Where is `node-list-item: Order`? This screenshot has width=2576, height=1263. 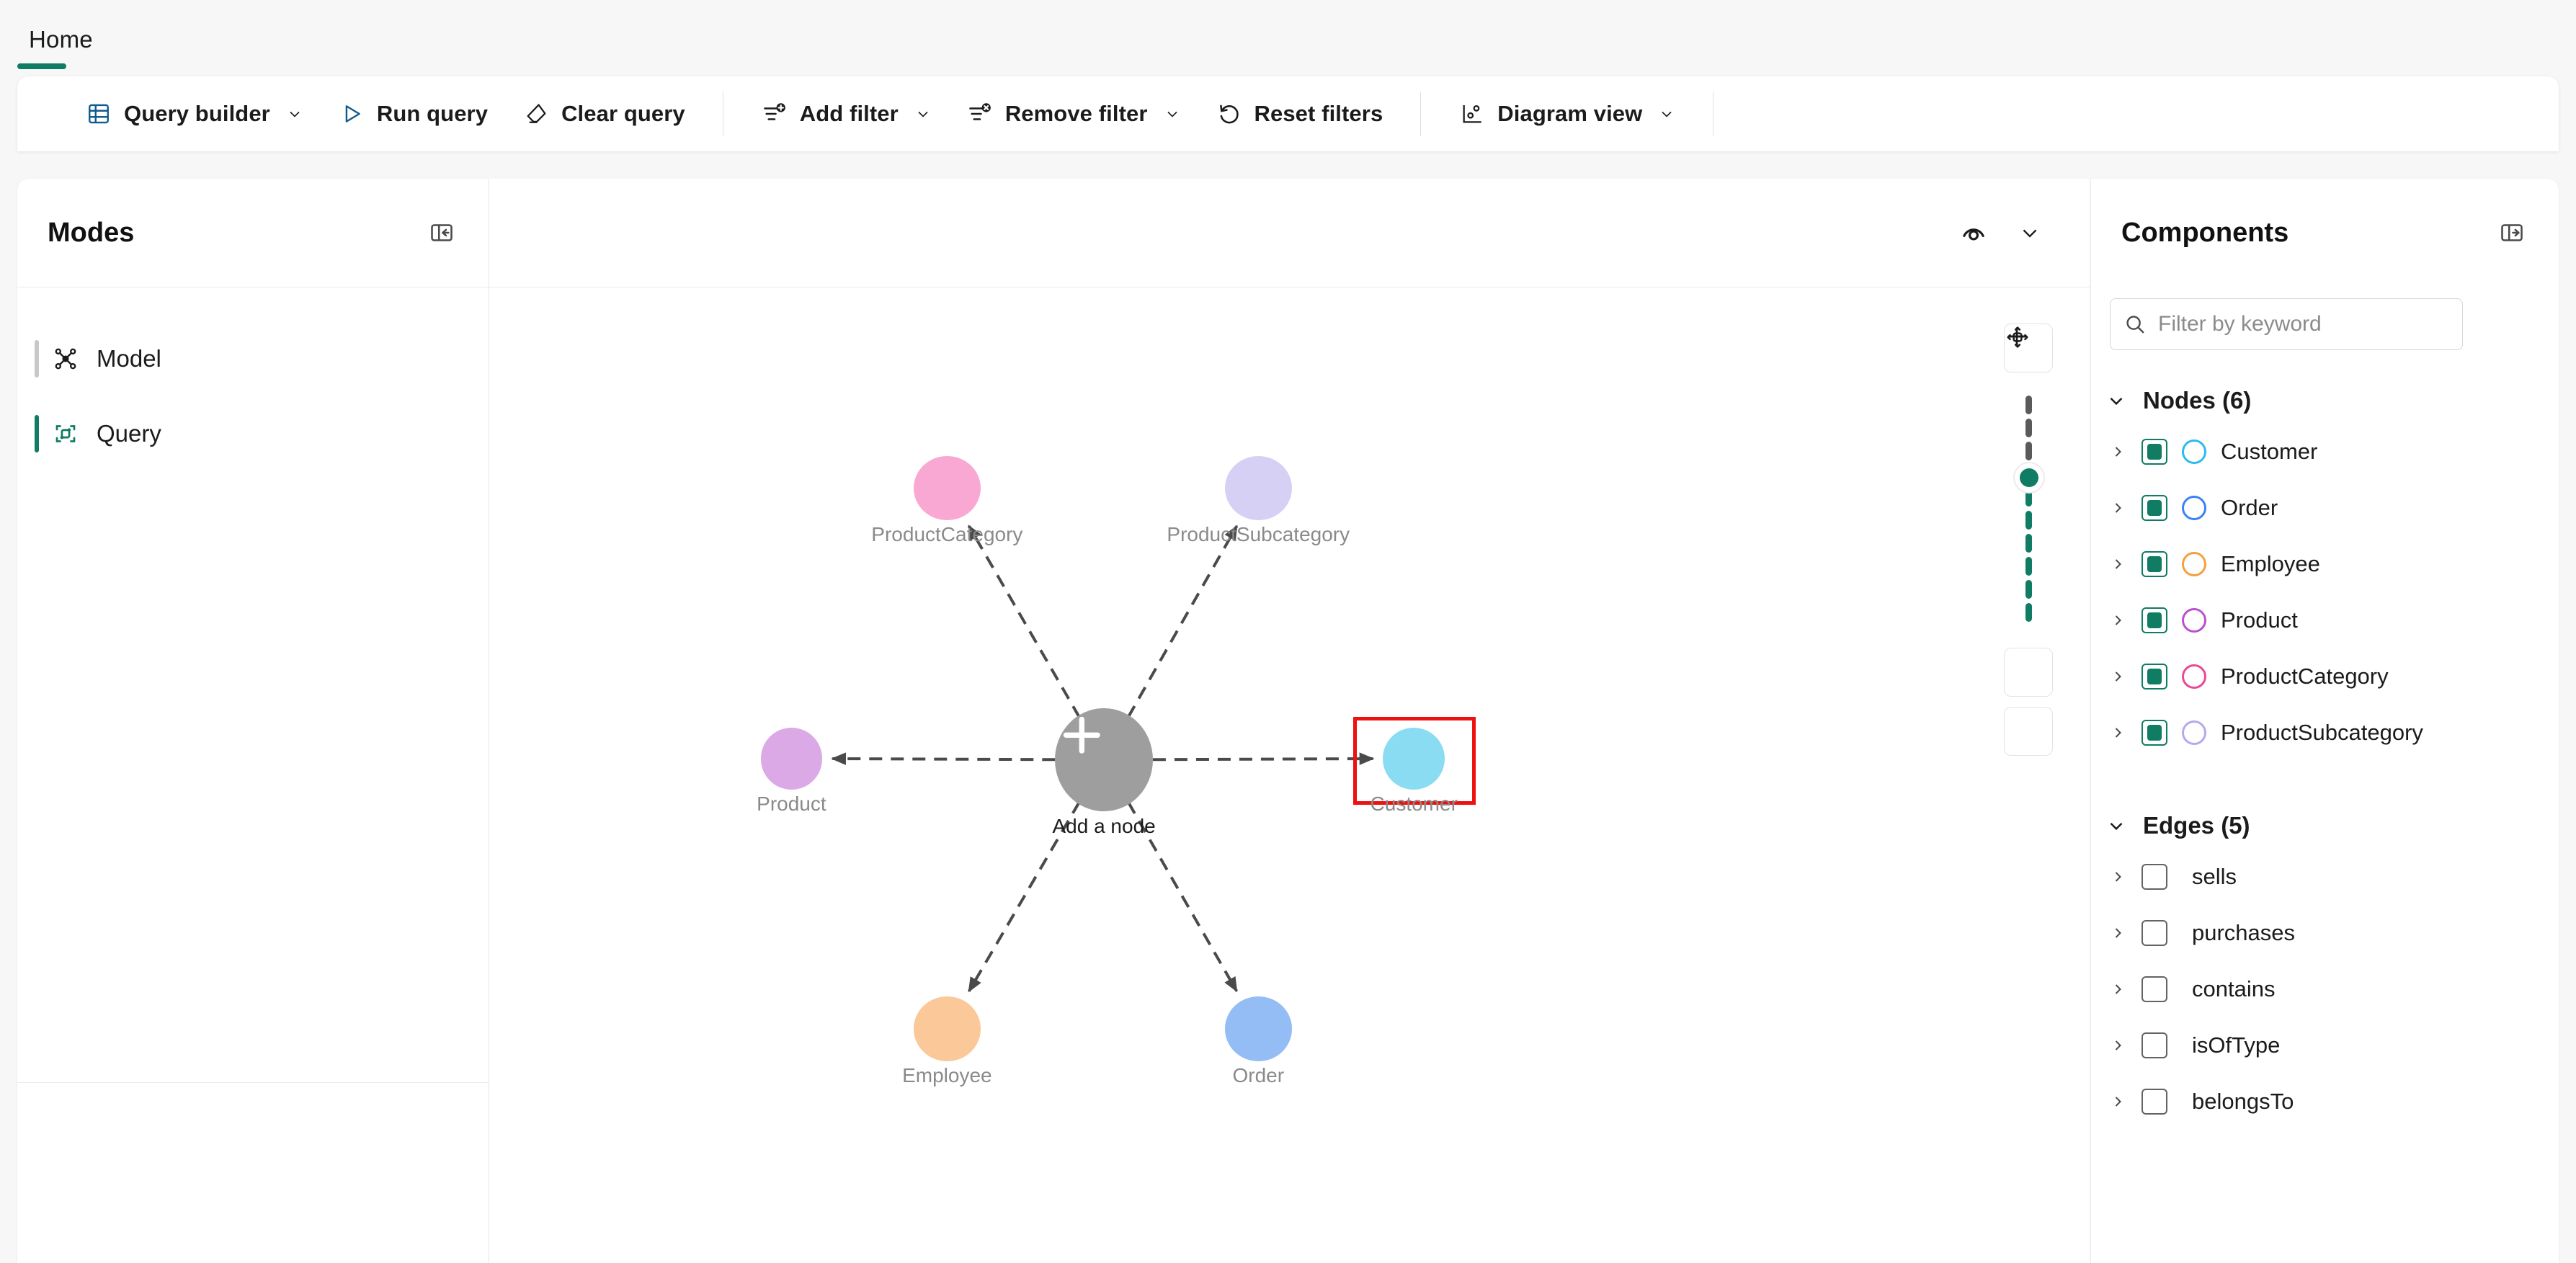 node-list-item: Order is located at coordinates (2325, 508).